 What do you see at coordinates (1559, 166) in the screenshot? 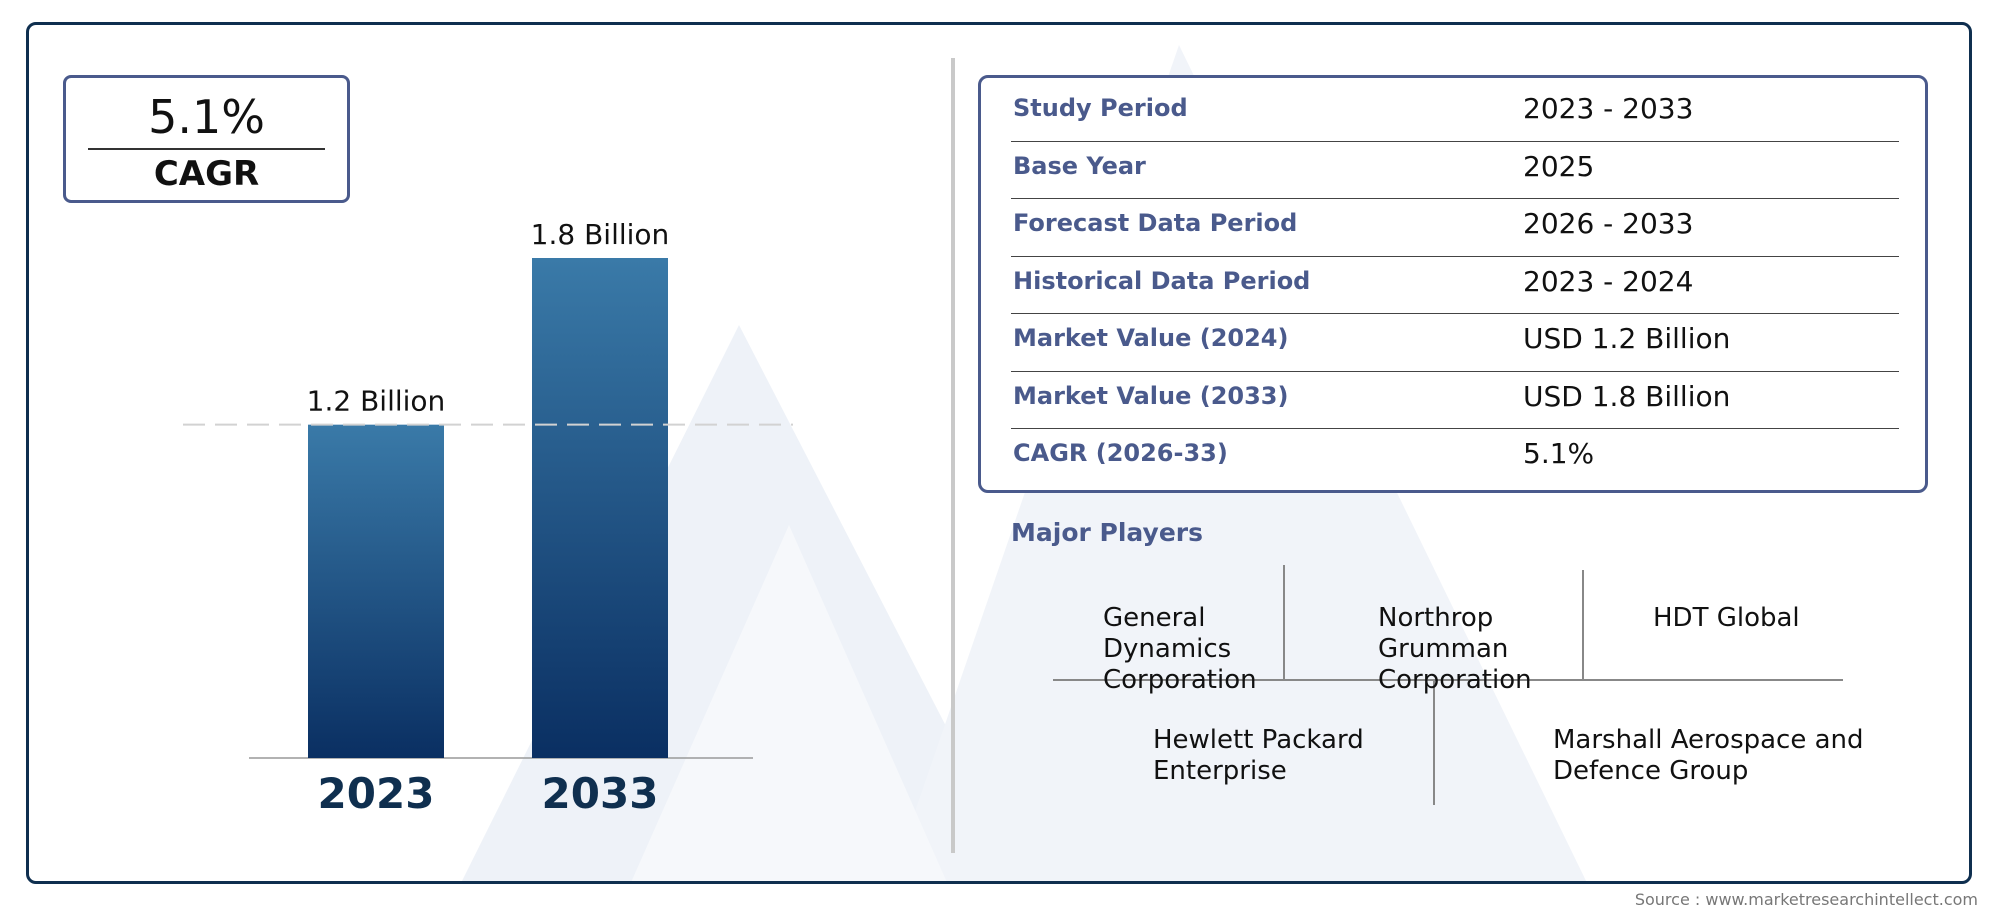
I see `summary-row-value: 2025` at bounding box center [1559, 166].